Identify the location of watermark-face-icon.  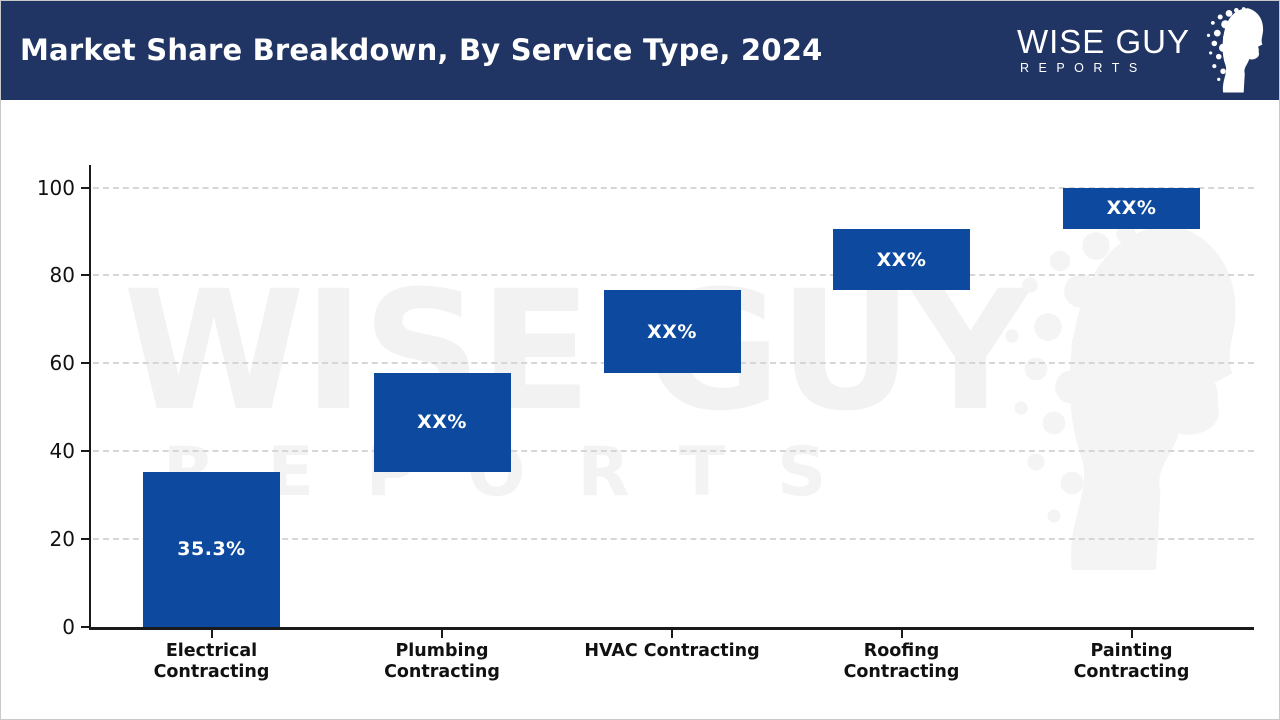
(1096, 396).